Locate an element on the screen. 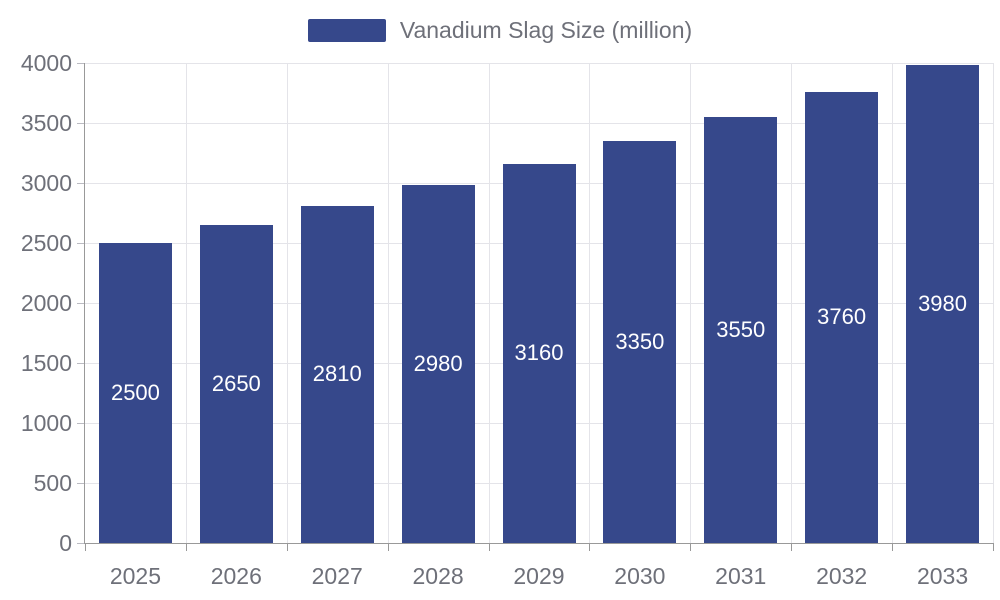 This screenshot has width=1000, height=600. x-axis-line is located at coordinates (539, 543).